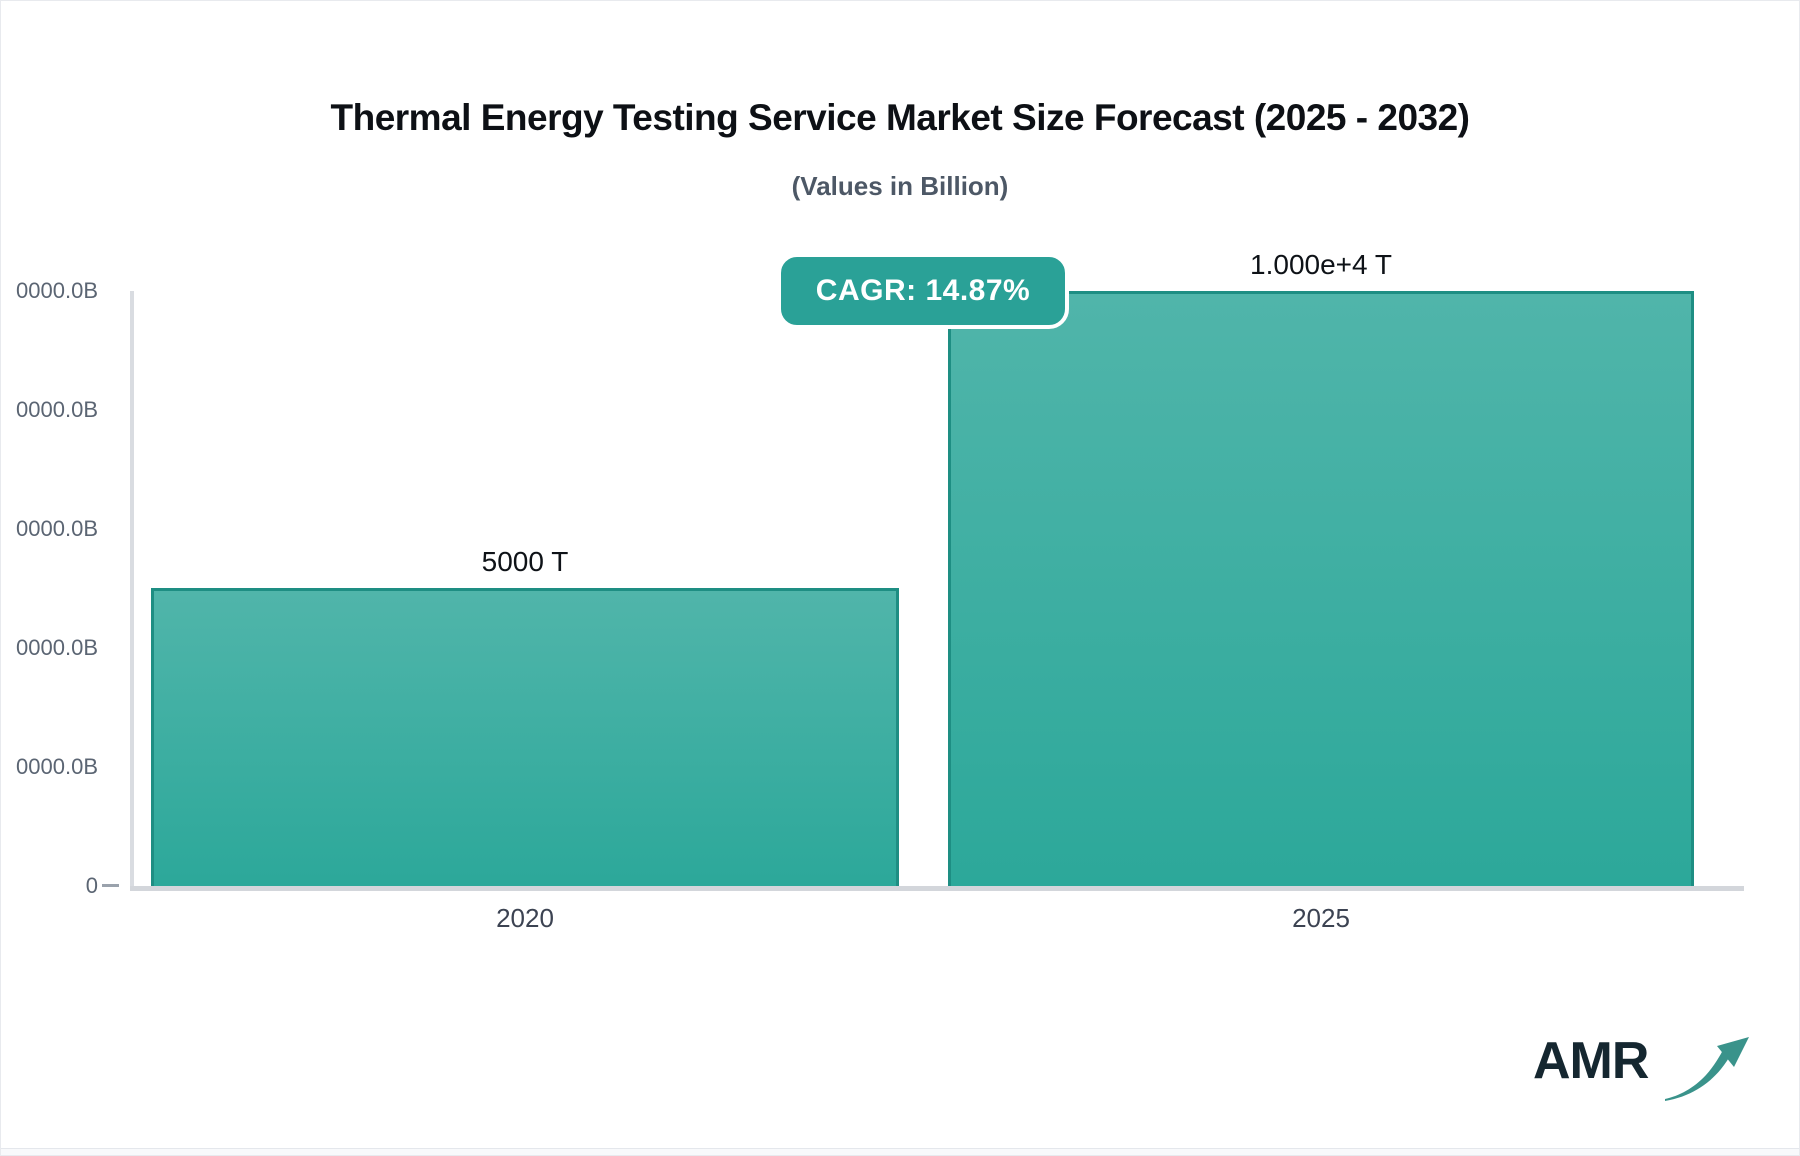 The height and width of the screenshot is (1156, 1800). What do you see at coordinates (937, 888) in the screenshot?
I see `x-axis-line` at bounding box center [937, 888].